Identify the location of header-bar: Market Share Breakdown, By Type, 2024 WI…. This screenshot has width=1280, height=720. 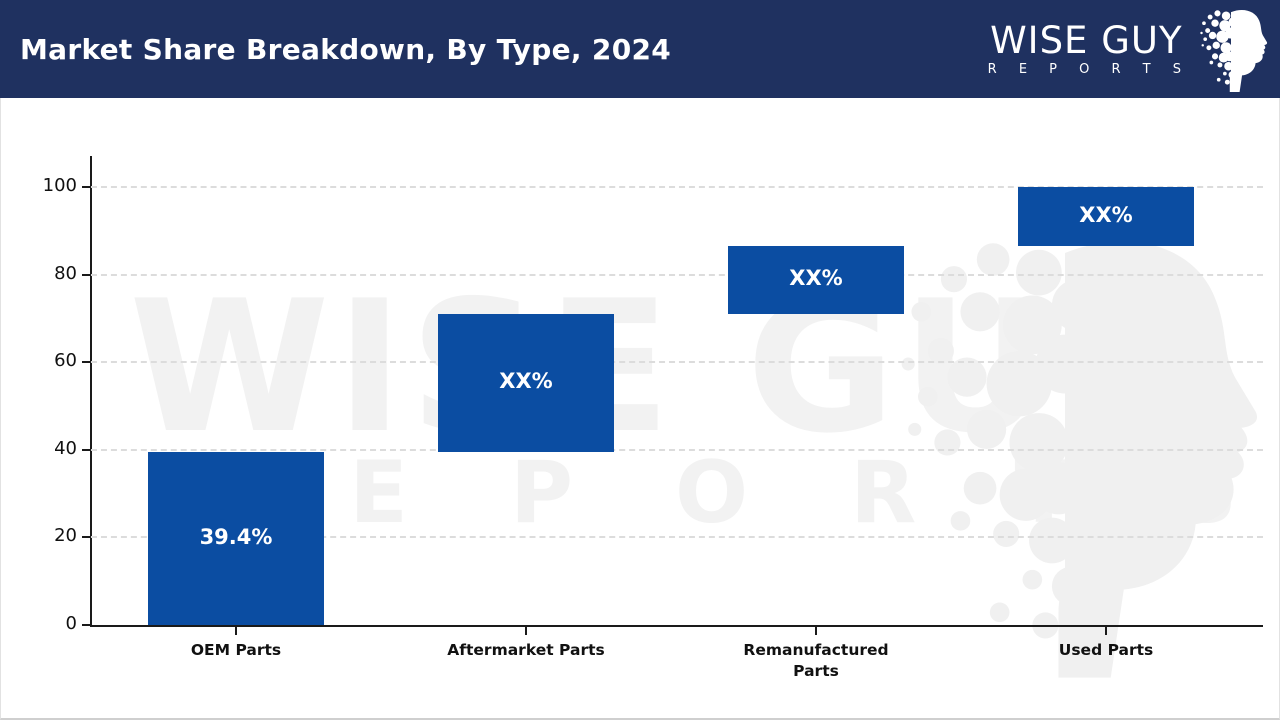
(640, 49).